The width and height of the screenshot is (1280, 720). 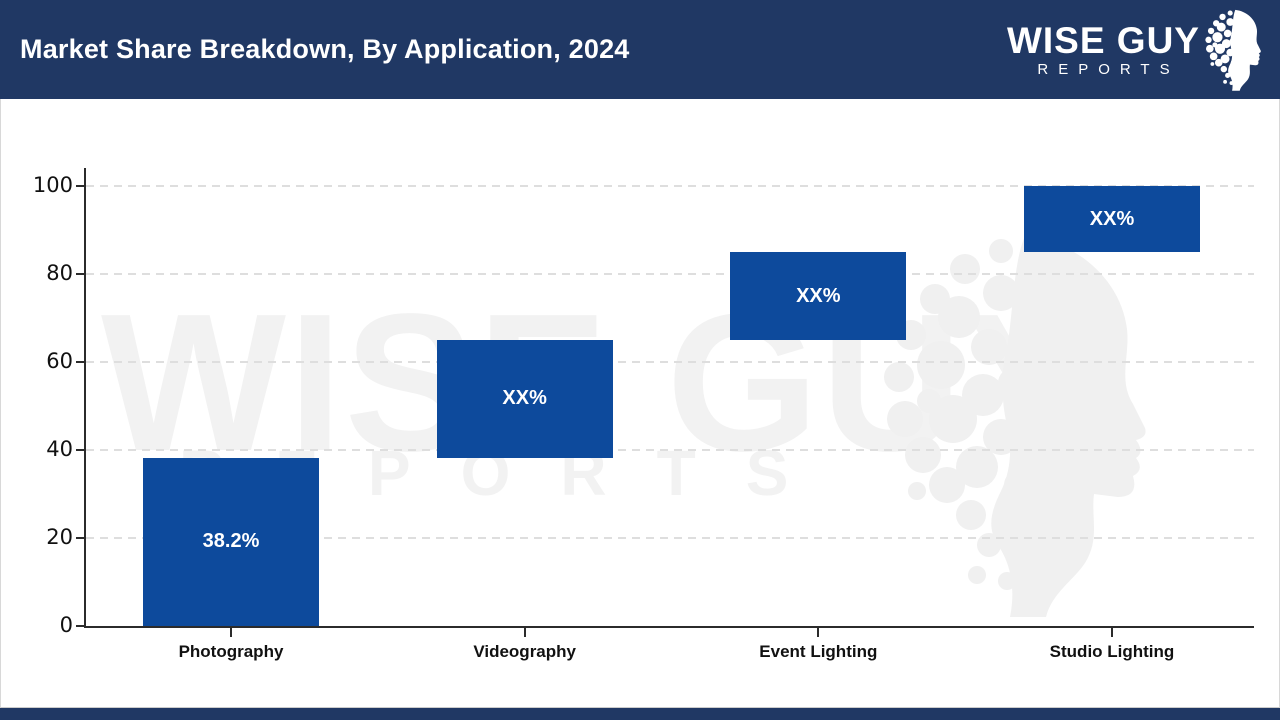 I want to click on y-tick-label-100: 100, so click(x=52, y=185).